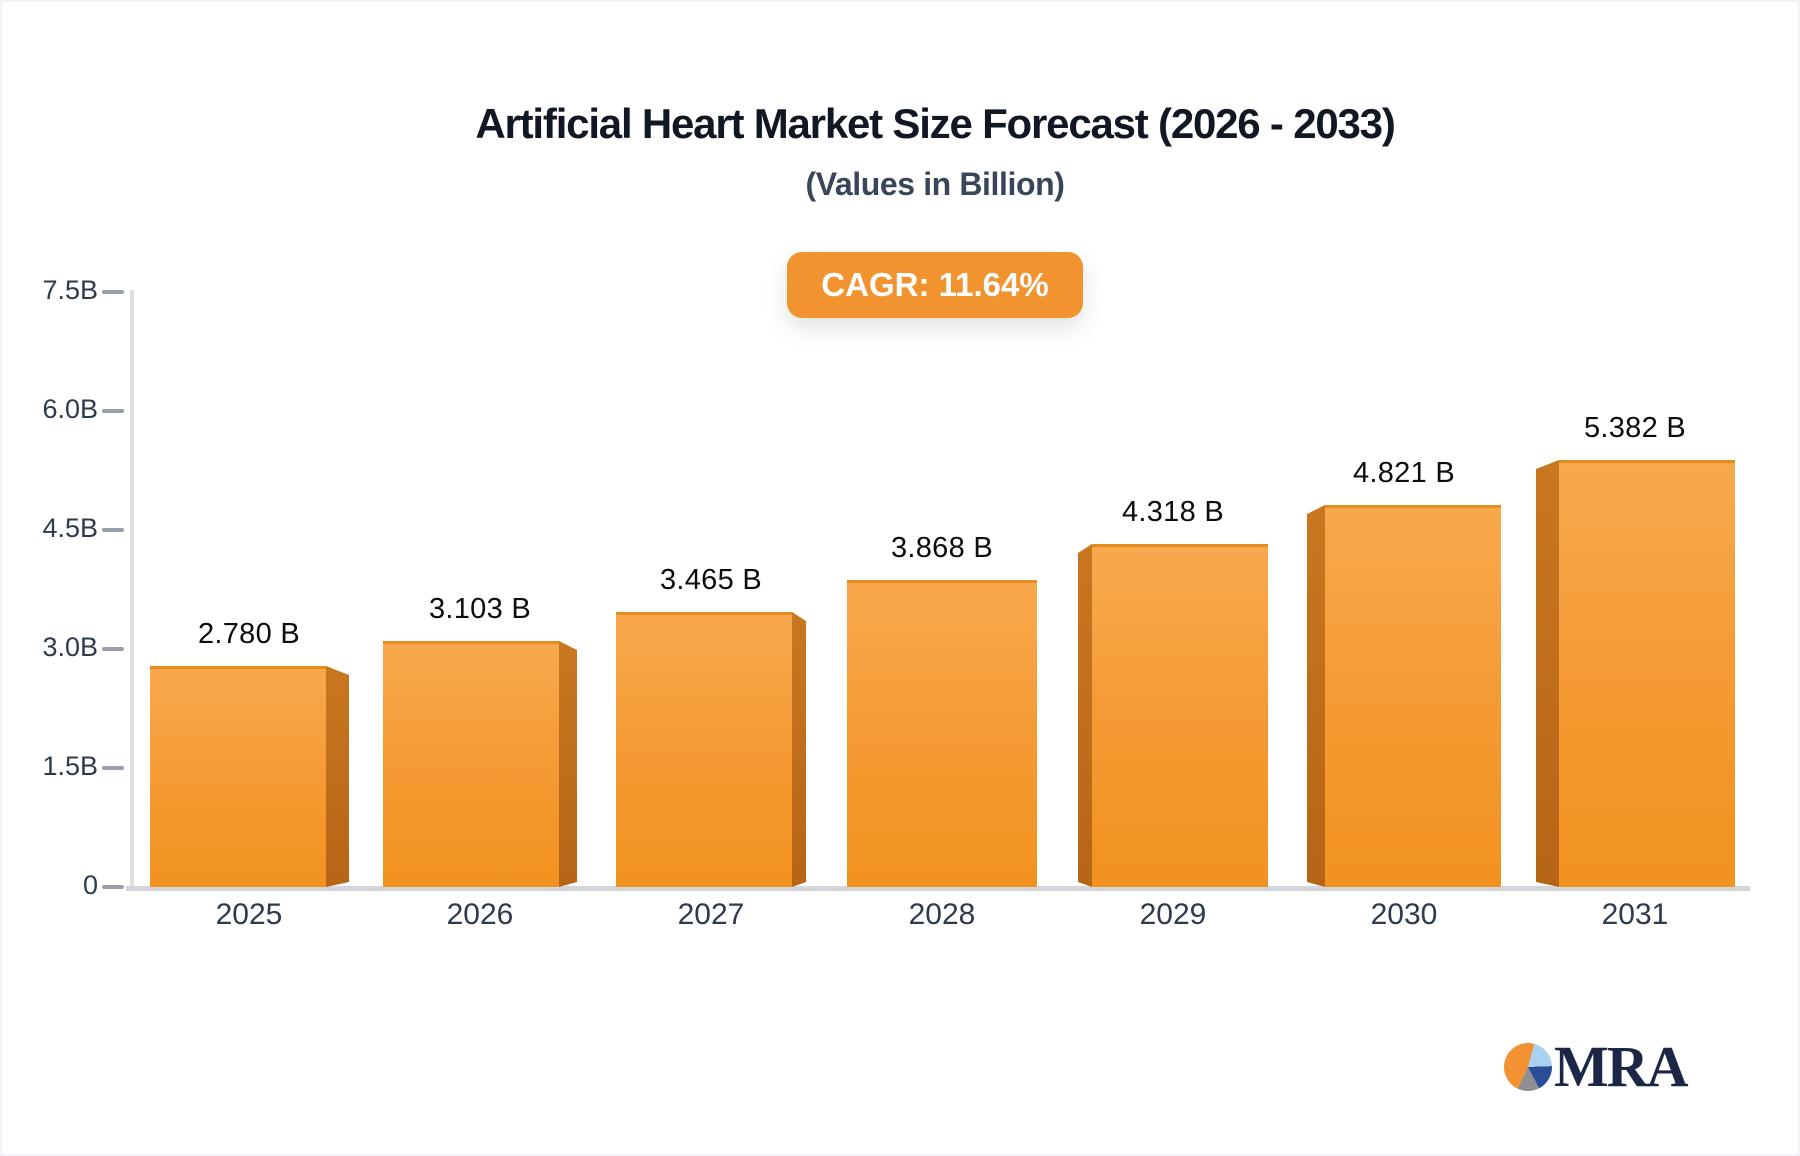  I want to click on bar-value-label-2029: 4.318 B, so click(1173, 512).